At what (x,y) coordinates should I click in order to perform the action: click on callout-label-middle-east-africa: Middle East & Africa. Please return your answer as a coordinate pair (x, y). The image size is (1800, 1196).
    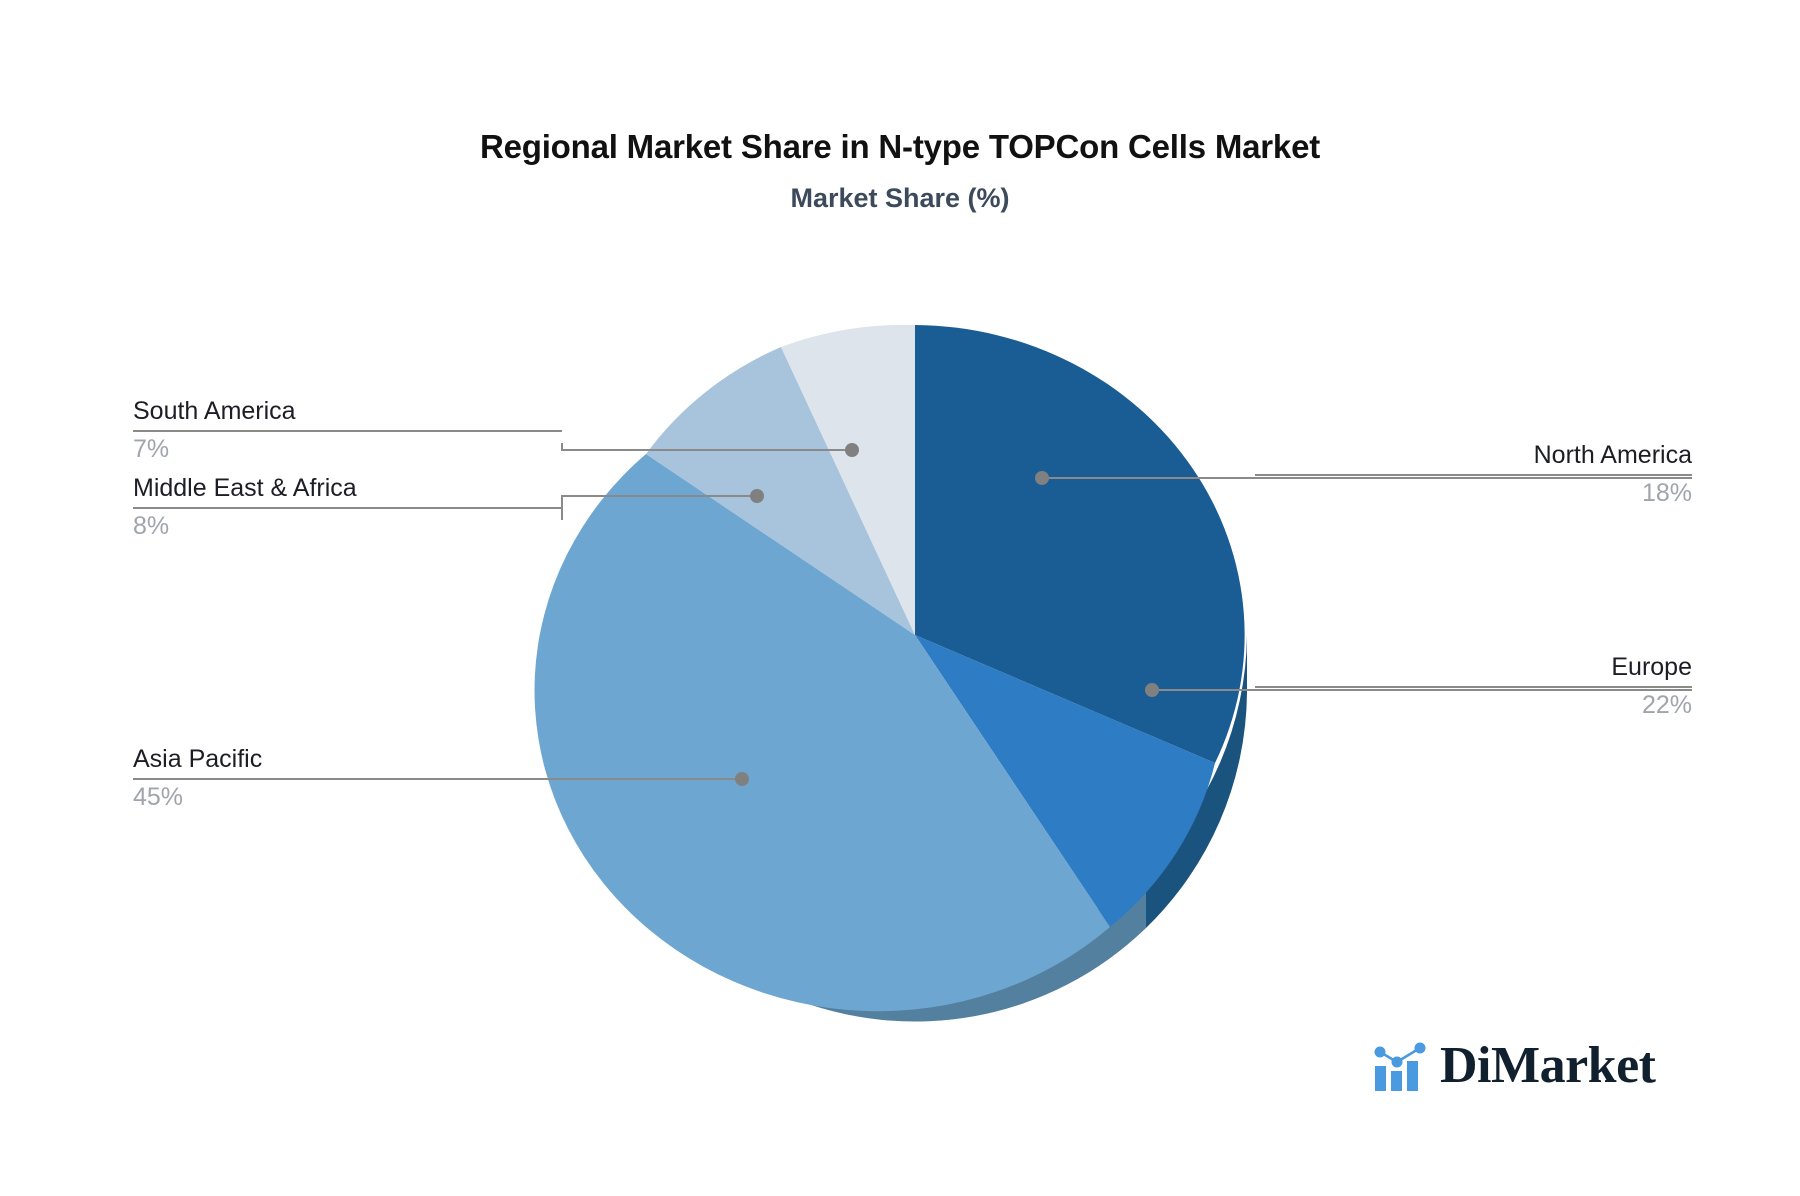
    Looking at the image, I should click on (245, 488).